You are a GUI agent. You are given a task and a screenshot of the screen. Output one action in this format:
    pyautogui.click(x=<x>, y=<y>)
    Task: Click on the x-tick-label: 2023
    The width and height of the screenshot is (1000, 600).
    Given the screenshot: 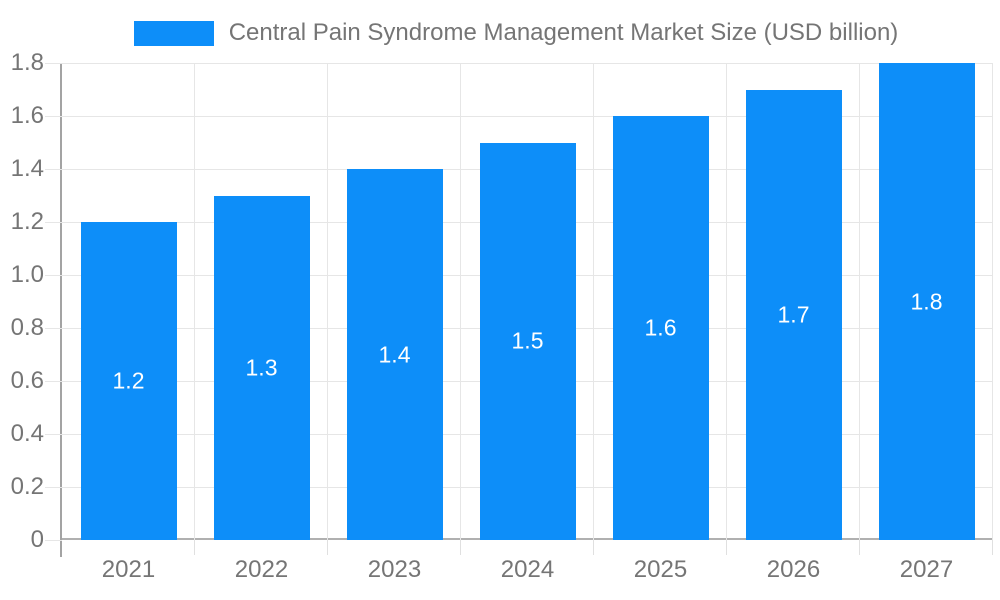 What is the action you would take?
    pyautogui.click(x=394, y=569)
    